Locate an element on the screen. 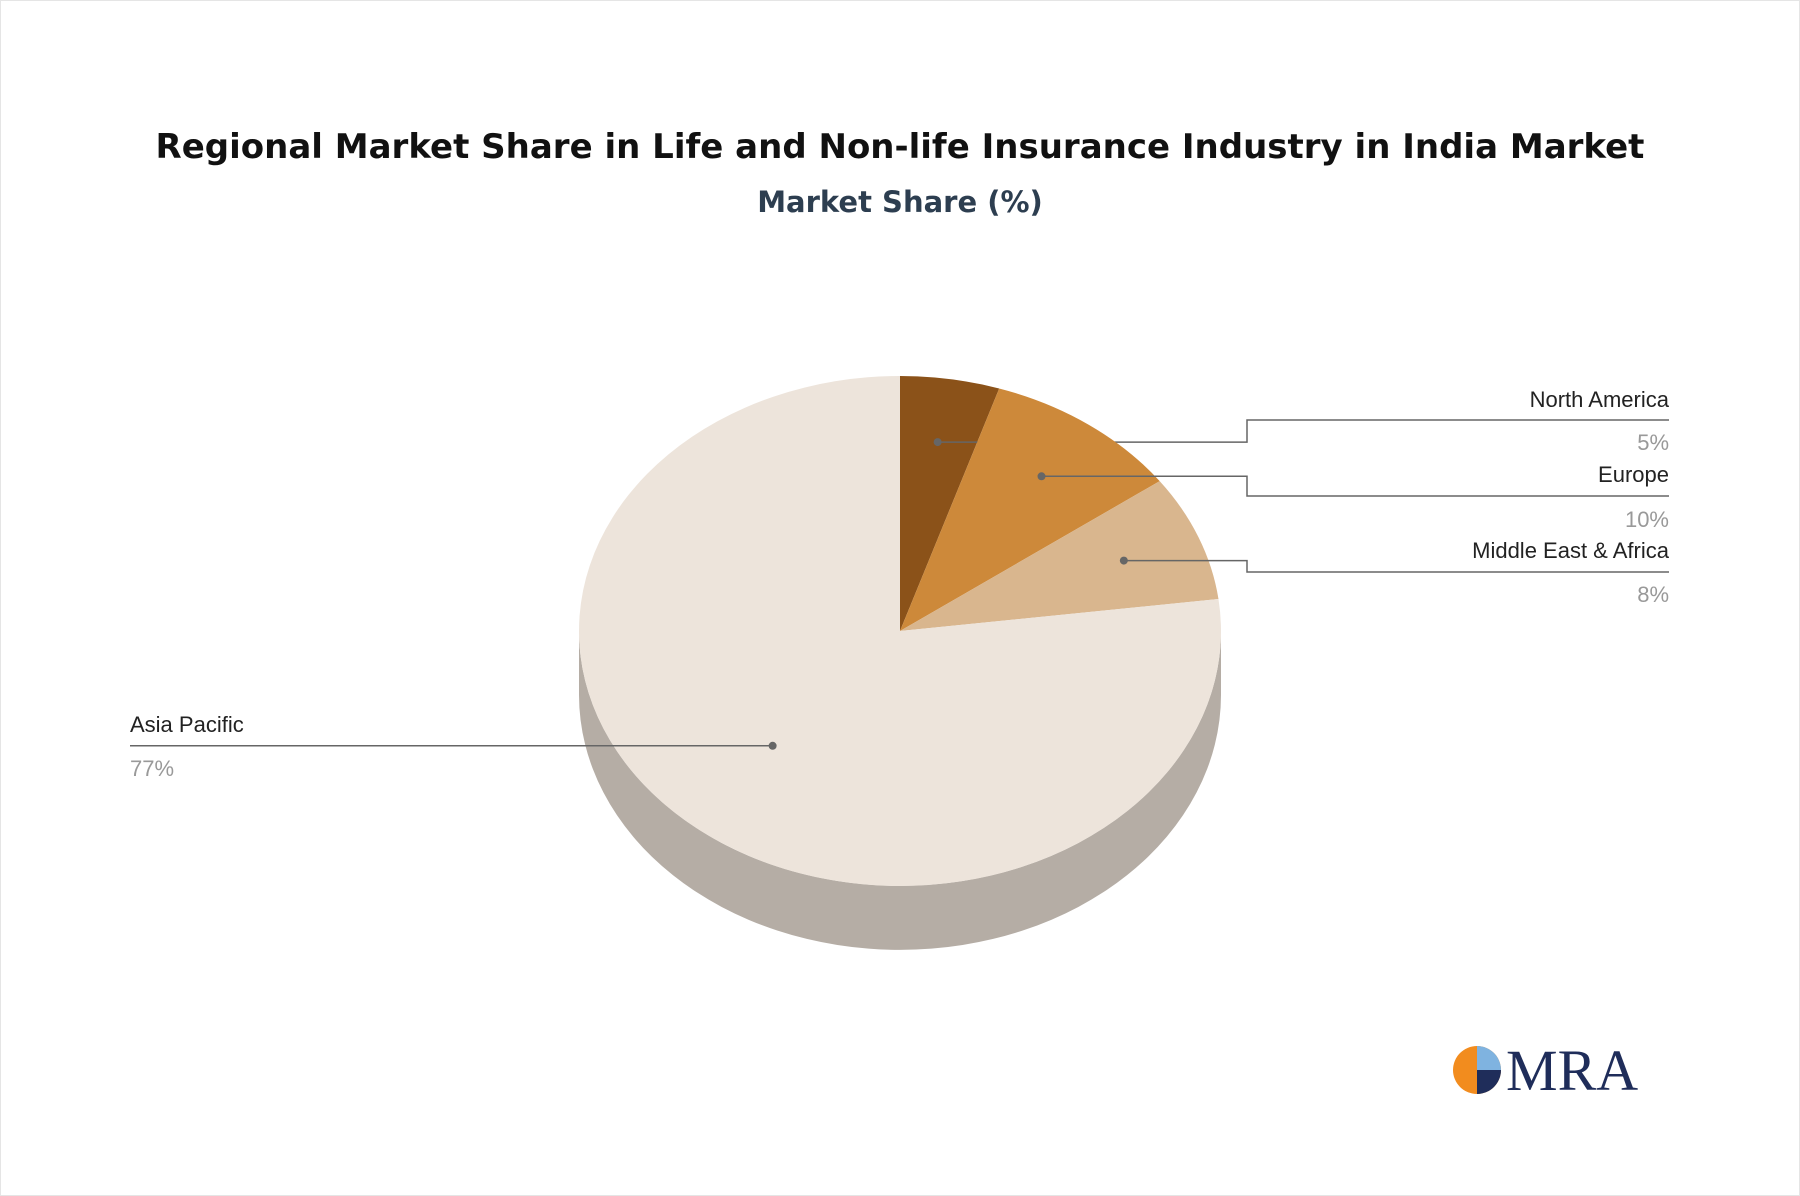  value-label: 10% is located at coordinates (1647, 519).